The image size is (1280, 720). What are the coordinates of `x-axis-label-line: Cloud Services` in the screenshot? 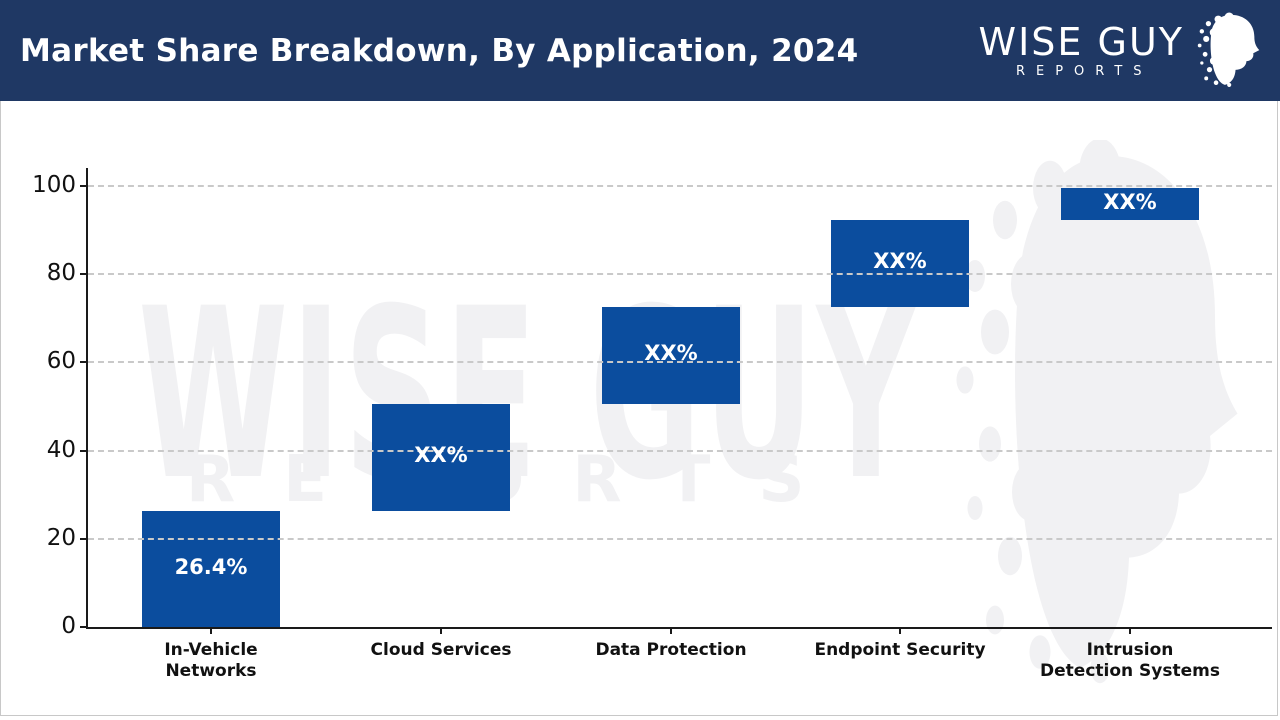 It's located at (441, 650).